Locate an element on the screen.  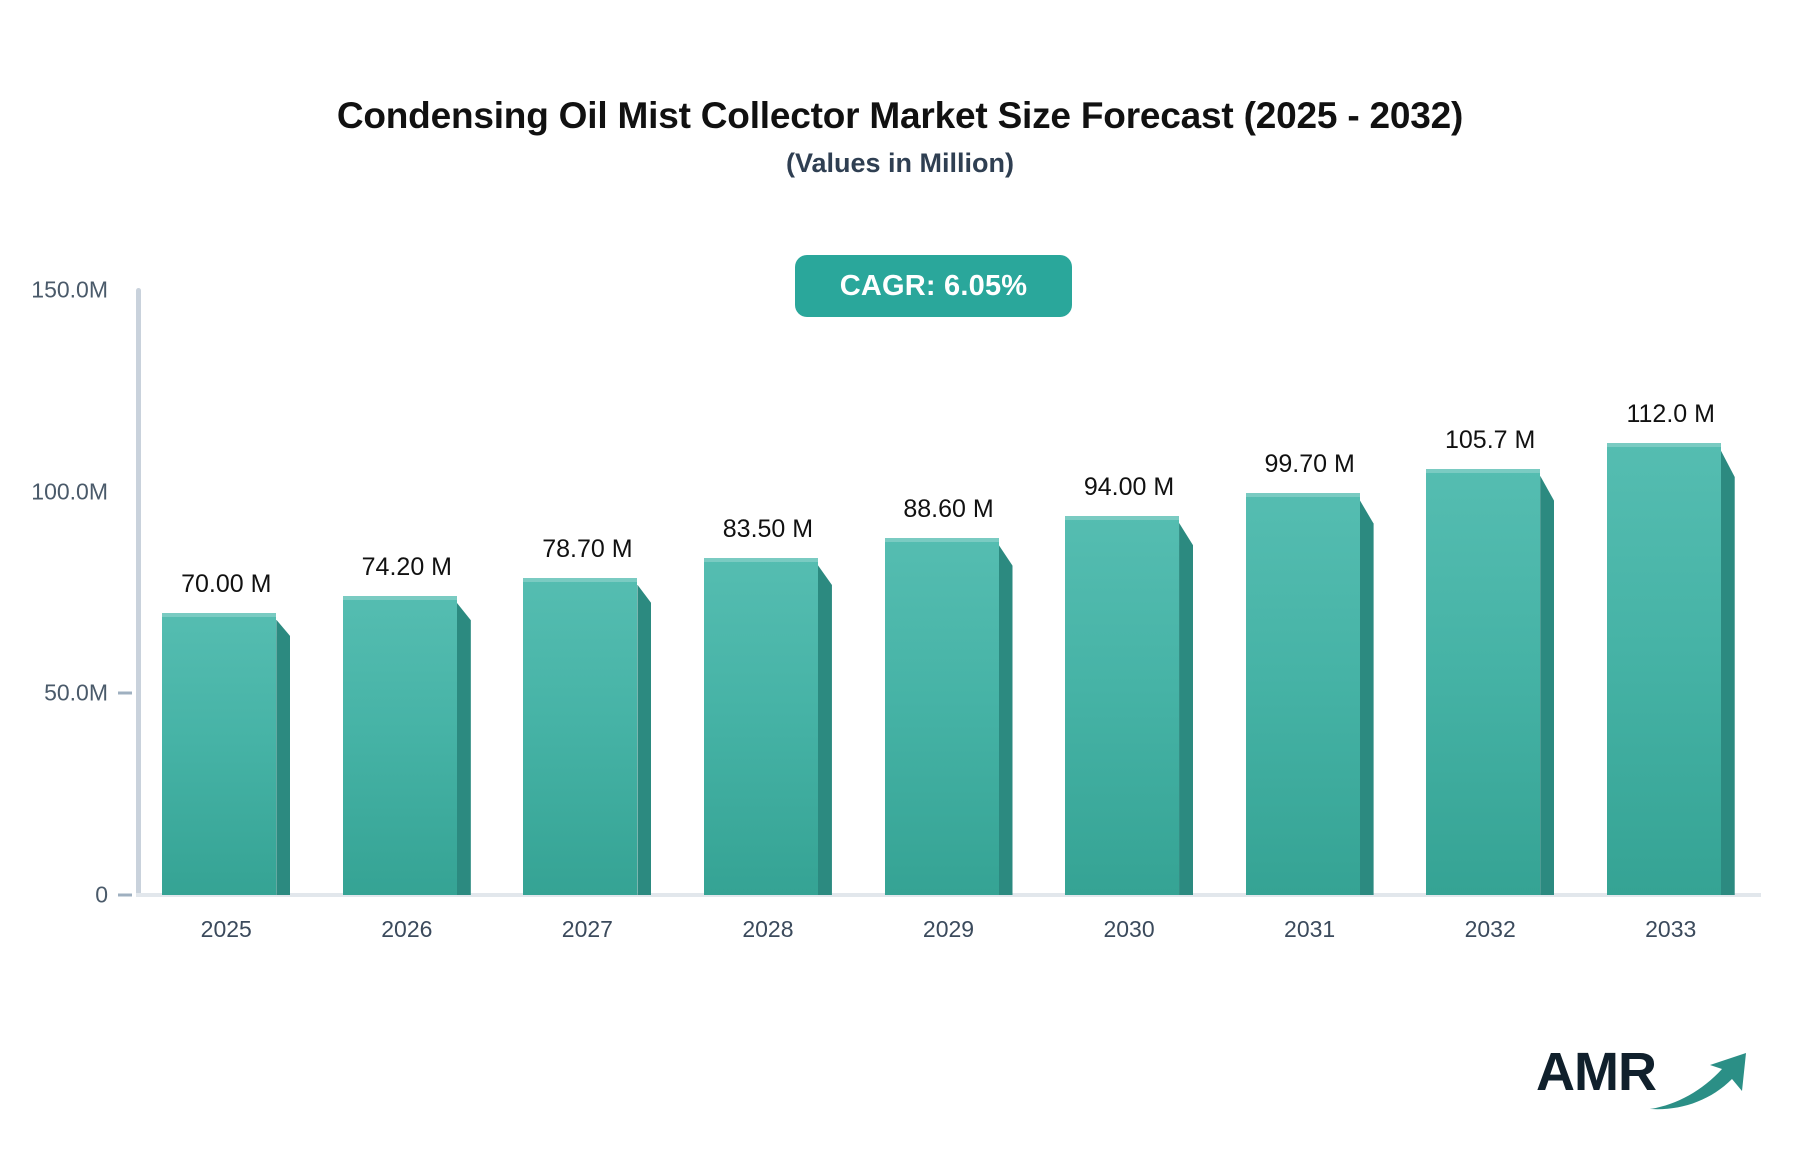
cagr-badge-label: CAGR: 6.05% is located at coordinates (933, 285).